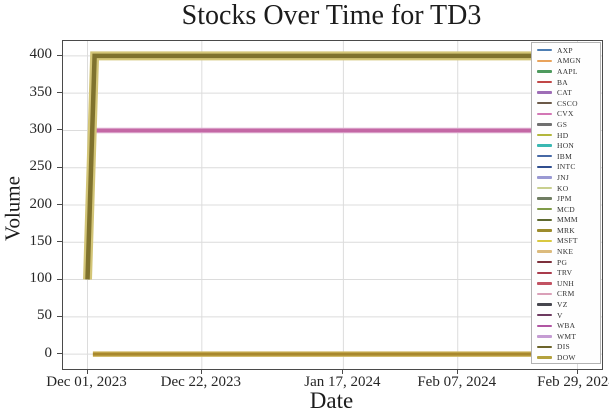 This screenshot has height=418, width=609. I want to click on y-tick-label: 300, so click(41, 128).